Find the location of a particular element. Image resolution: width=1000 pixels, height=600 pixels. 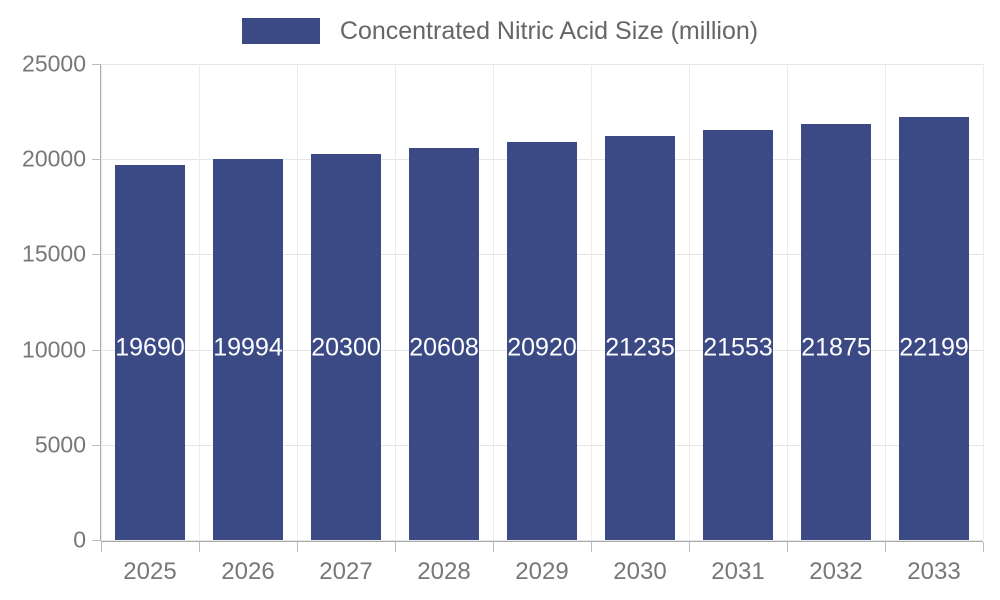

y-tick-label: 20000 is located at coordinates (54, 158).